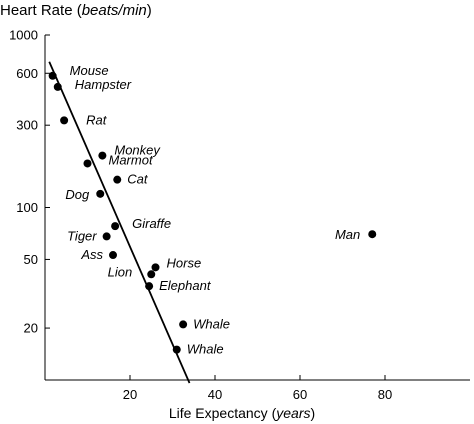 The image size is (474, 424). Describe the element at coordinates (91, 254) in the screenshot. I see `point-label-ass-9: Ass` at that location.